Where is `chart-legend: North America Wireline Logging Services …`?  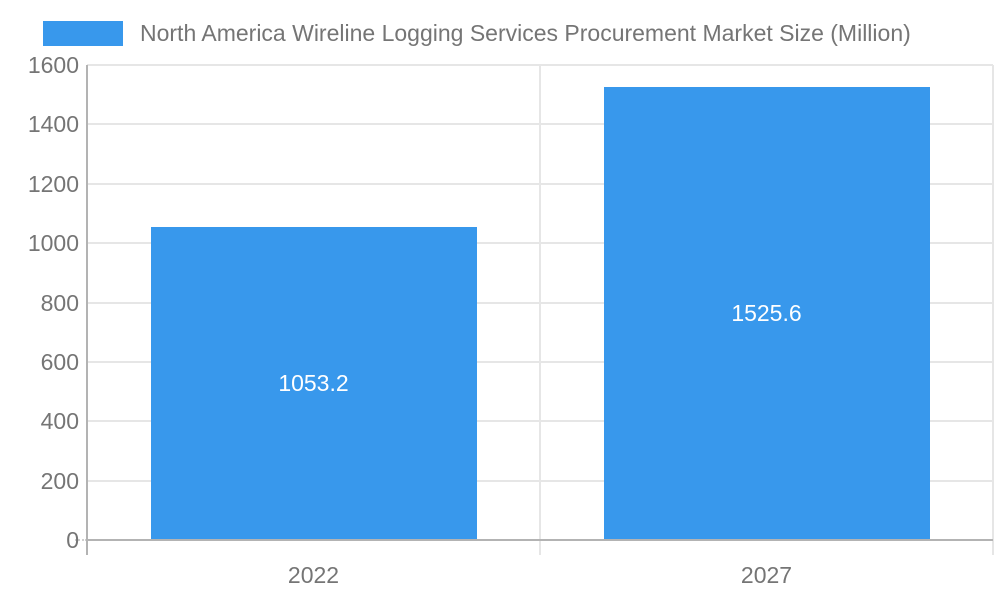 chart-legend: North America Wireline Logging Services … is located at coordinates (477, 33).